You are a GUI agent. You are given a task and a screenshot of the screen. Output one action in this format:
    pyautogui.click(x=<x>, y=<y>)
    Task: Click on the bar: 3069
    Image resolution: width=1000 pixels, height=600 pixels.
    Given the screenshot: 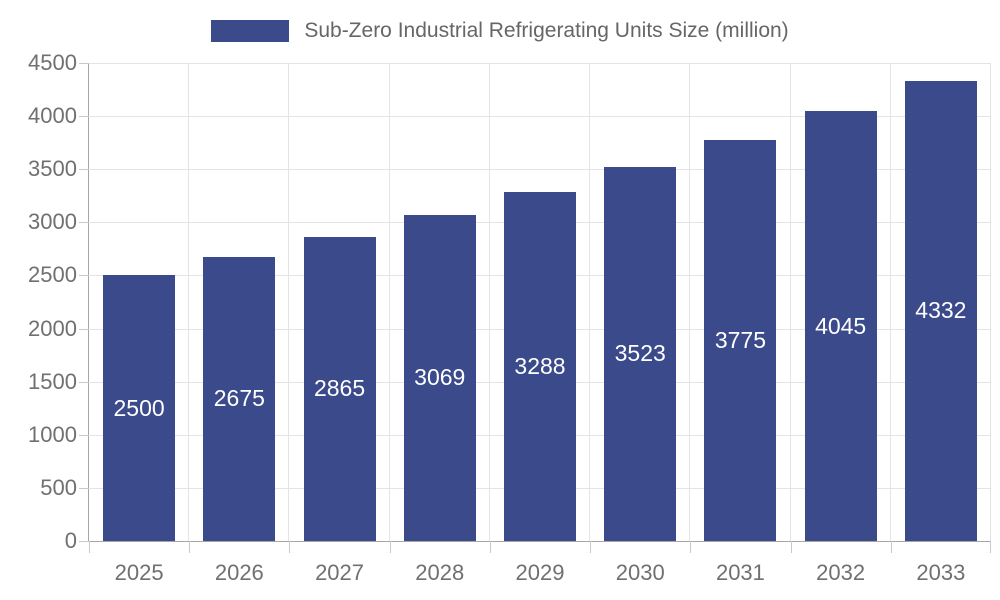 What is the action you would take?
    pyautogui.click(x=439, y=378)
    